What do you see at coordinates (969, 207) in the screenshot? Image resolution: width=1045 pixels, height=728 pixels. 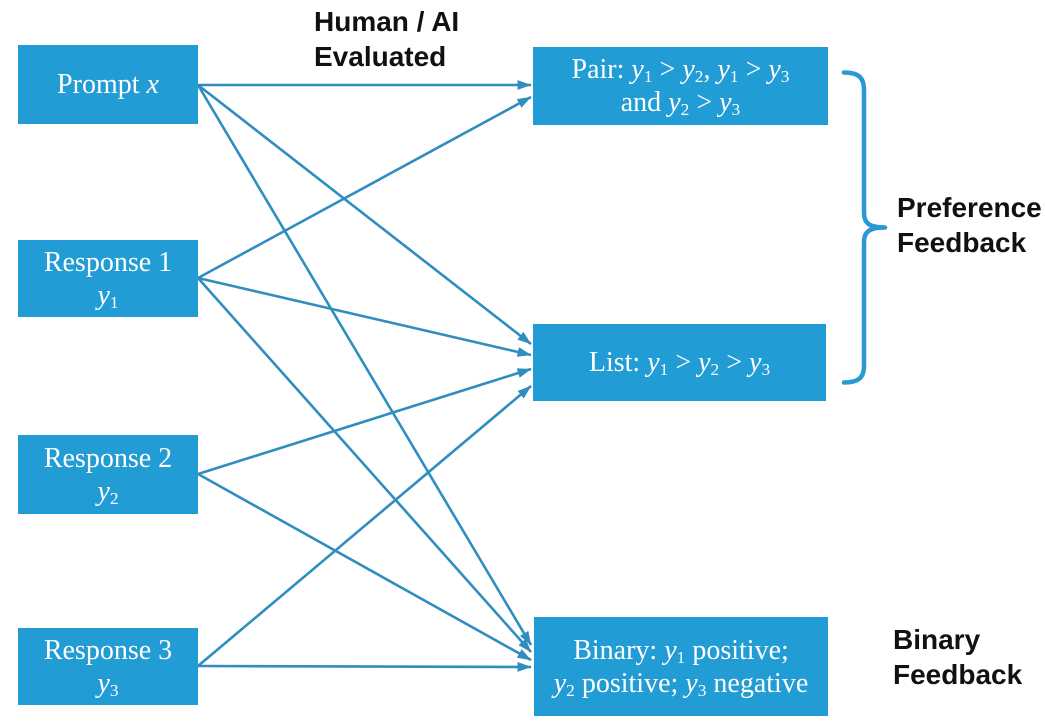 I see `label-preference-line-1: Preference` at bounding box center [969, 207].